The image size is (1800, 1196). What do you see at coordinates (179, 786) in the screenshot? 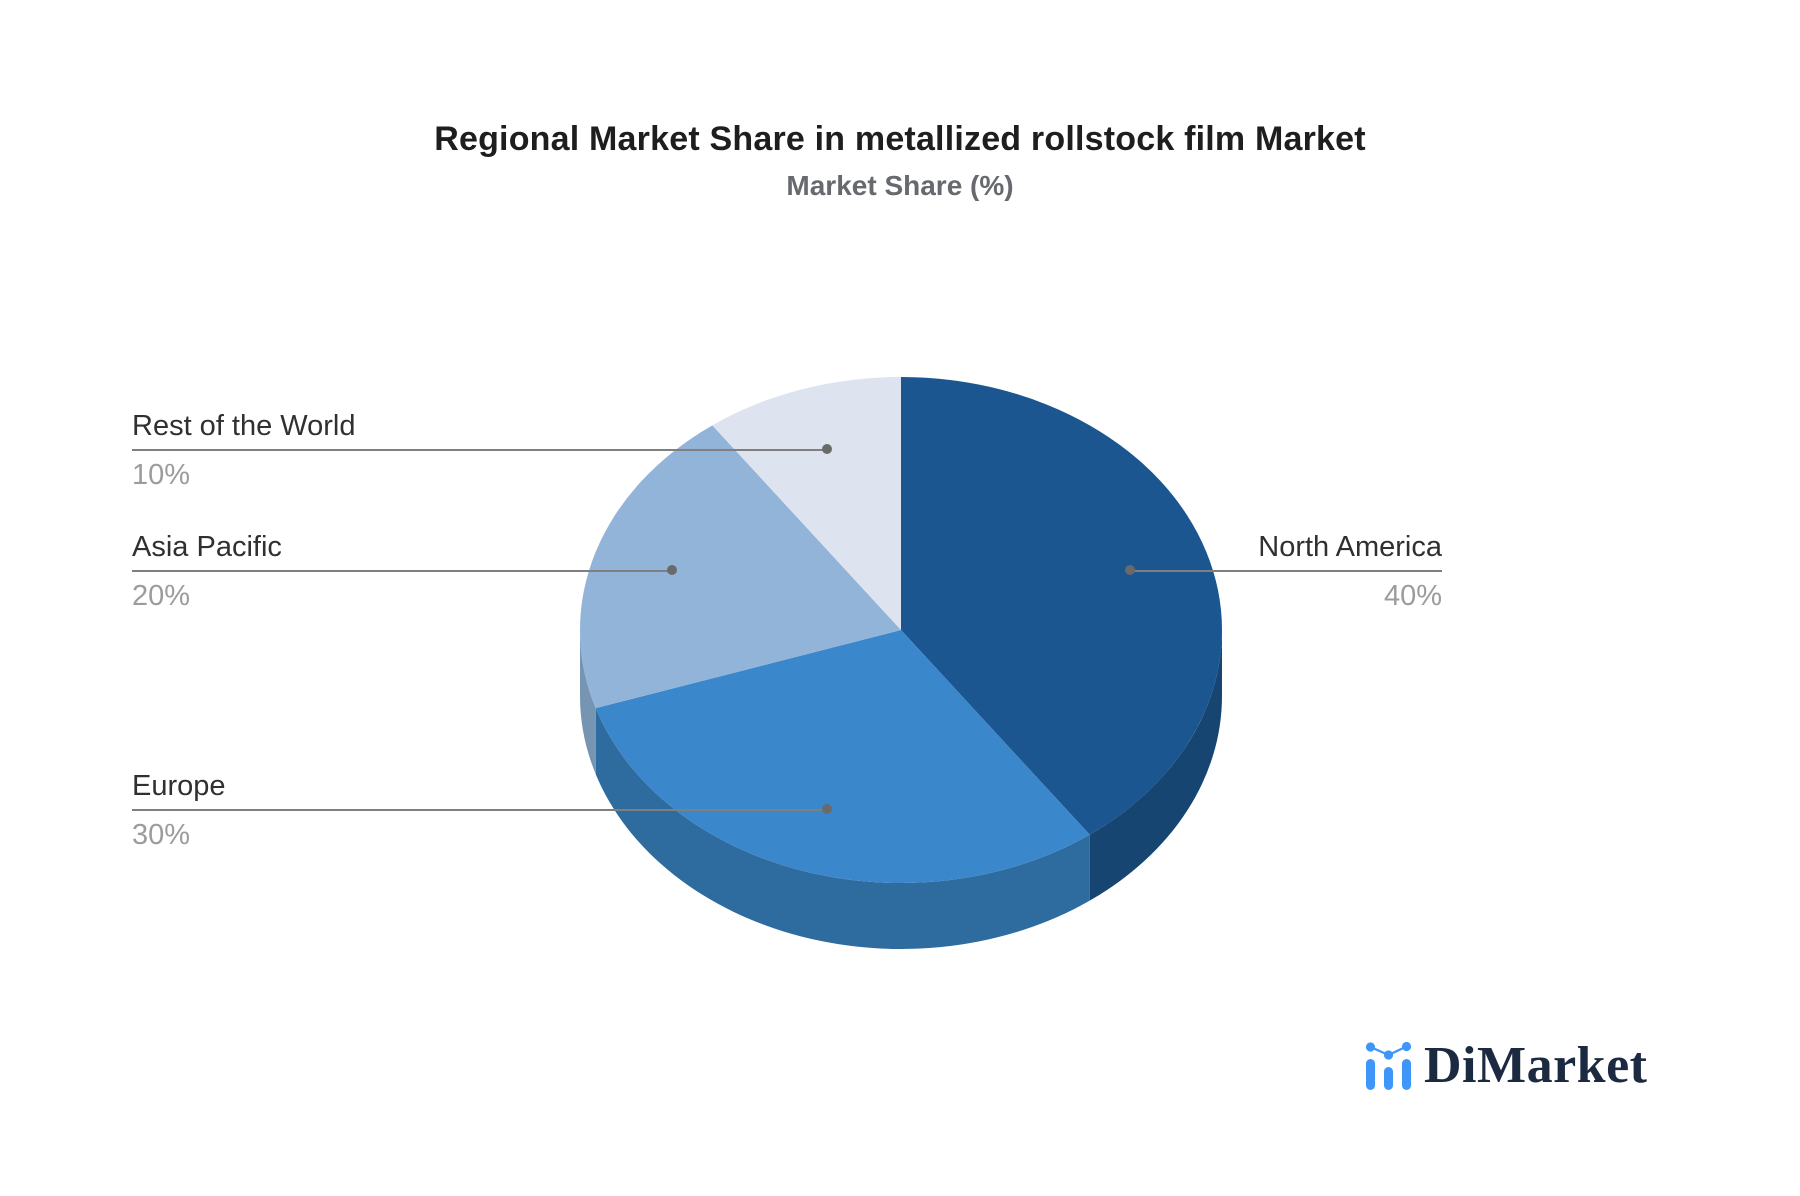
I see `slice-label: Europe` at bounding box center [179, 786].